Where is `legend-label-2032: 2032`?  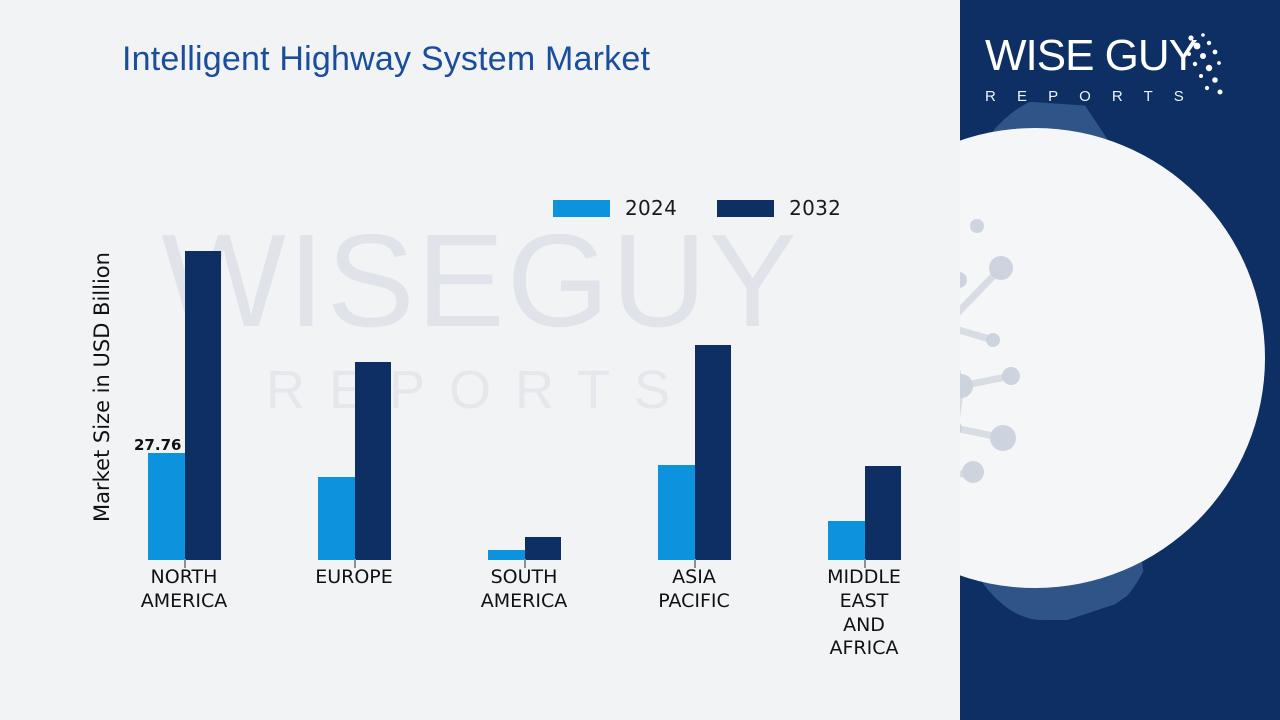
legend-label-2032: 2032 is located at coordinates (815, 208).